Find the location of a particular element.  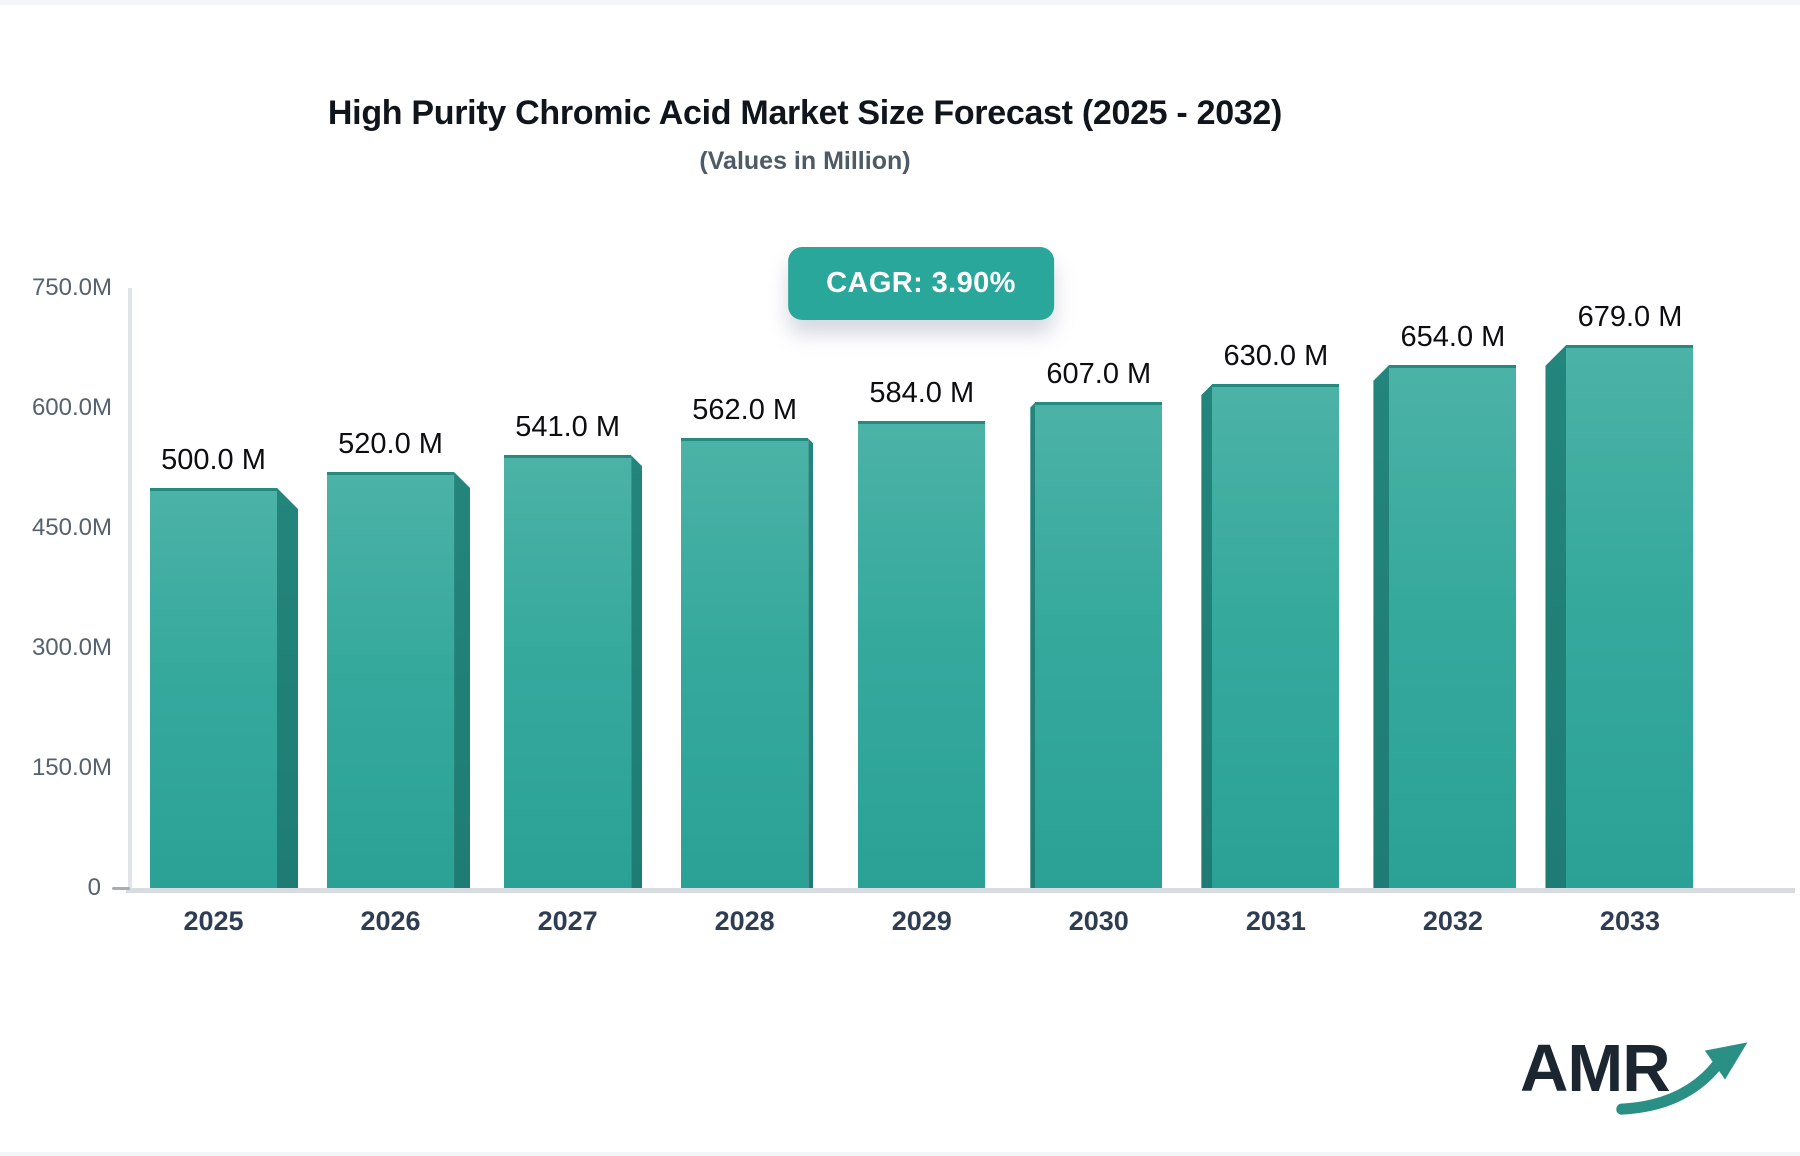

amr-logo: AMR is located at coordinates (1650, 1078).